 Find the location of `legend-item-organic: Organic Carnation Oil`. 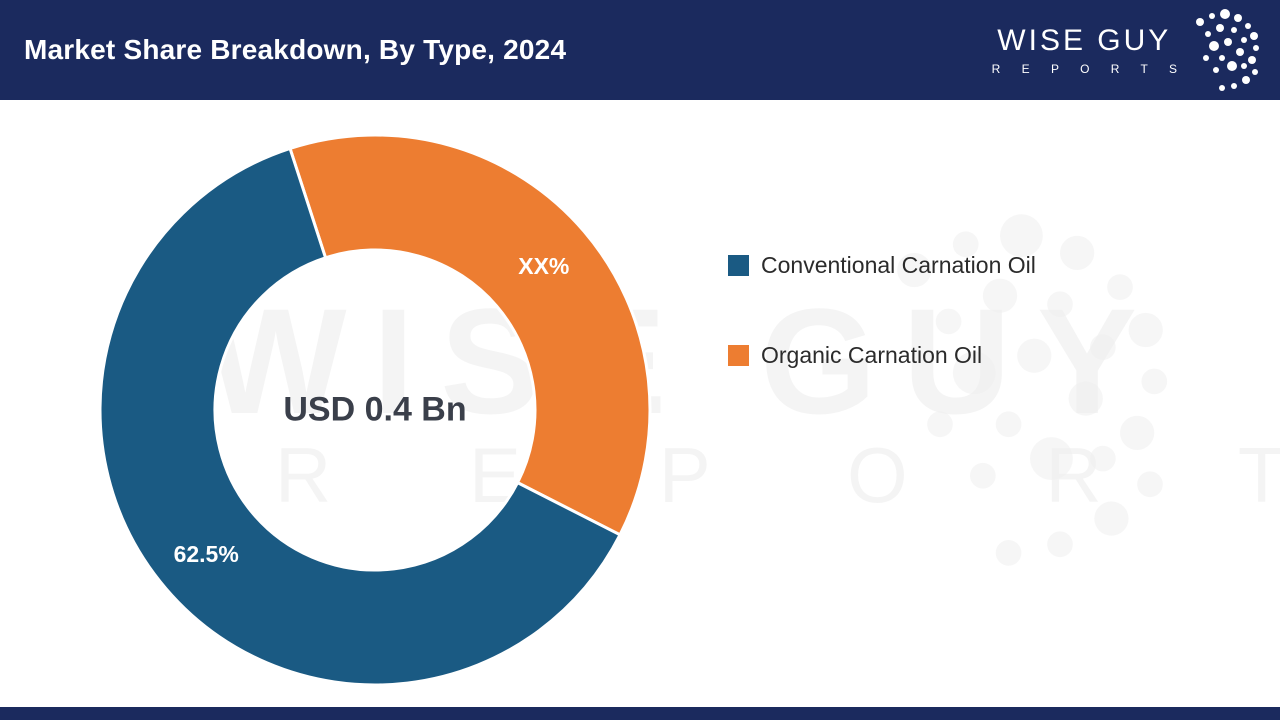

legend-item-organic: Organic Carnation Oil is located at coordinates (882, 355).